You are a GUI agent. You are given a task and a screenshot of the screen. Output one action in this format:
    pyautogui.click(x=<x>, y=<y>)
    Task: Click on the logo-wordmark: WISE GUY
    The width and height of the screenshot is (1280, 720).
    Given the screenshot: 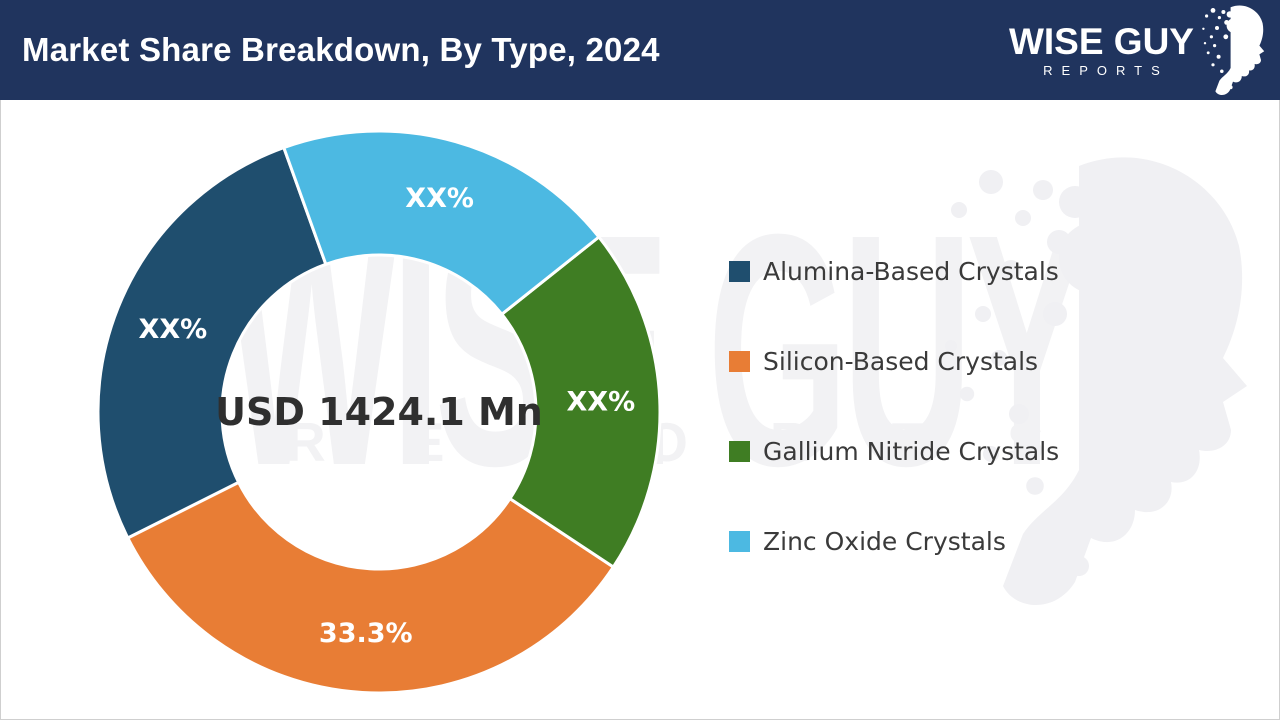 What is the action you would take?
    pyautogui.click(x=1101, y=41)
    